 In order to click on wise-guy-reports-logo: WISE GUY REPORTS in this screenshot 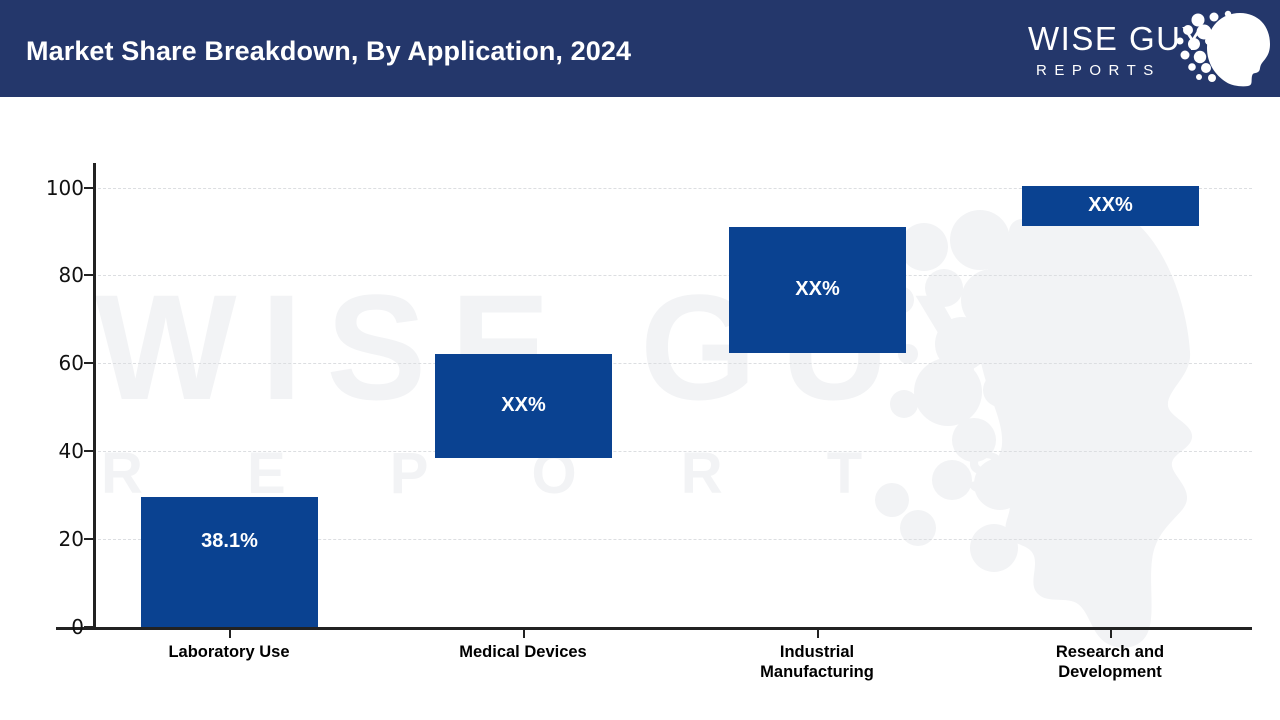, I will do `click(1147, 49)`.